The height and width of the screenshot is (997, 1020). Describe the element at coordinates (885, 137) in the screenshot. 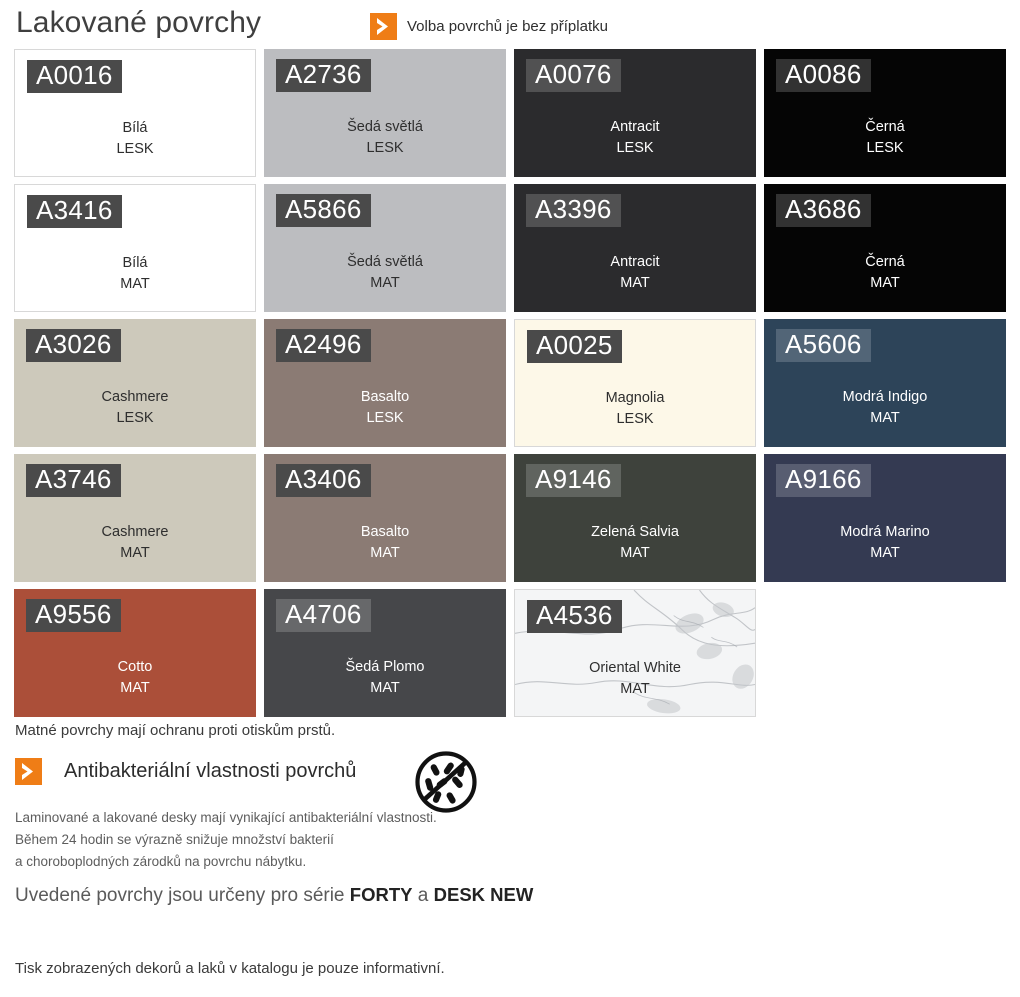

I see `swatch-name-block: Černá LESK` at that location.